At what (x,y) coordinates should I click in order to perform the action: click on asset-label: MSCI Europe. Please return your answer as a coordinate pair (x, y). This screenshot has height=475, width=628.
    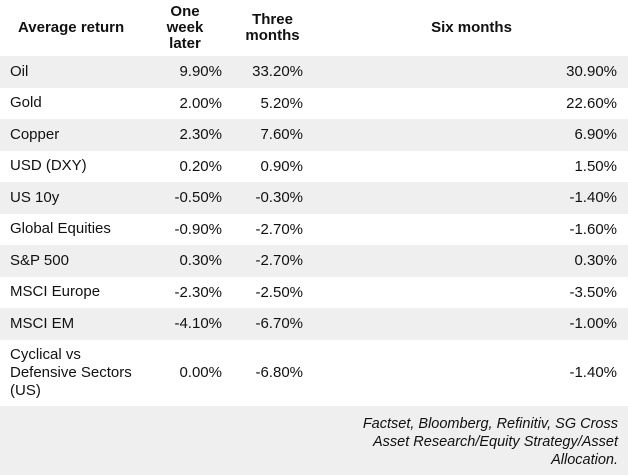
    Looking at the image, I should click on (70, 292).